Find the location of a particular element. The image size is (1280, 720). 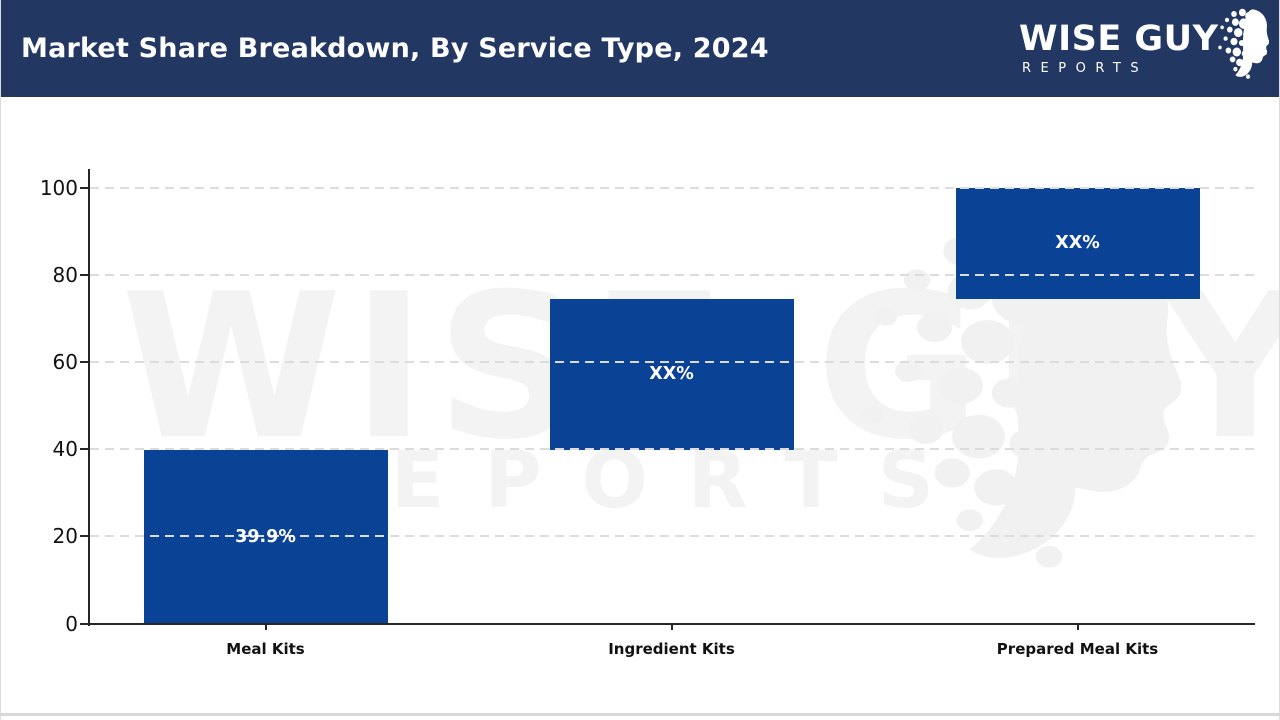

y-axis-line is located at coordinates (89, 397).